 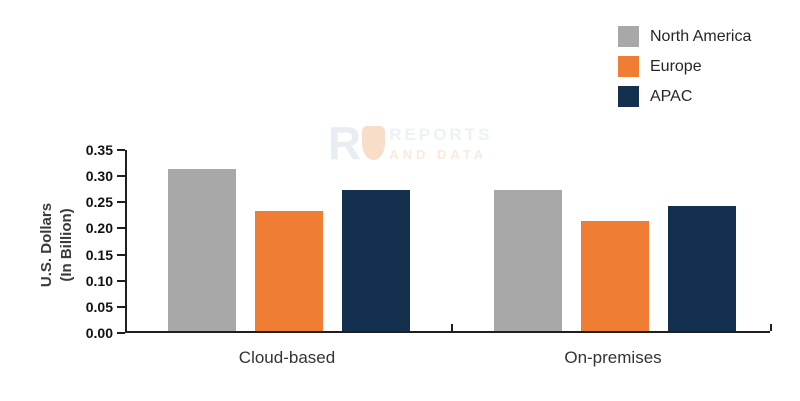 What do you see at coordinates (698, 96) in the screenshot?
I see `legend-item-apac: APAC` at bounding box center [698, 96].